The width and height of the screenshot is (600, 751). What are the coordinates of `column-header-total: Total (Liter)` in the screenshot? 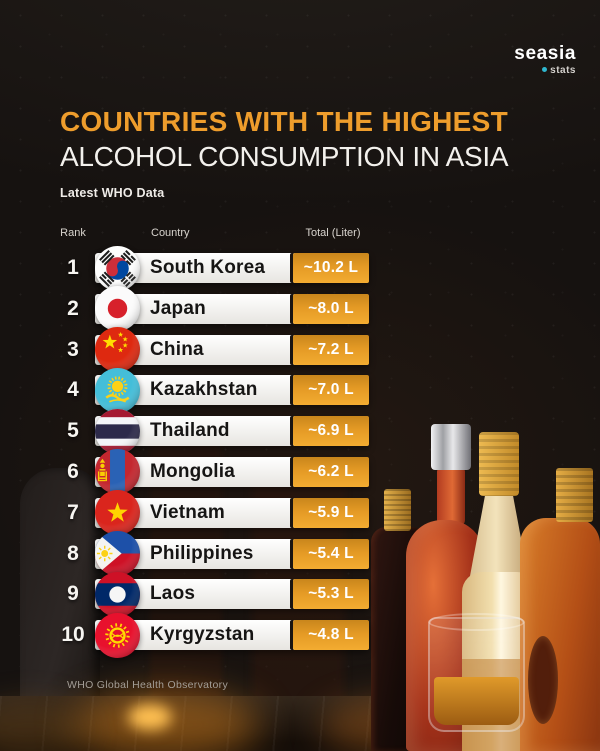 It's located at (333, 233).